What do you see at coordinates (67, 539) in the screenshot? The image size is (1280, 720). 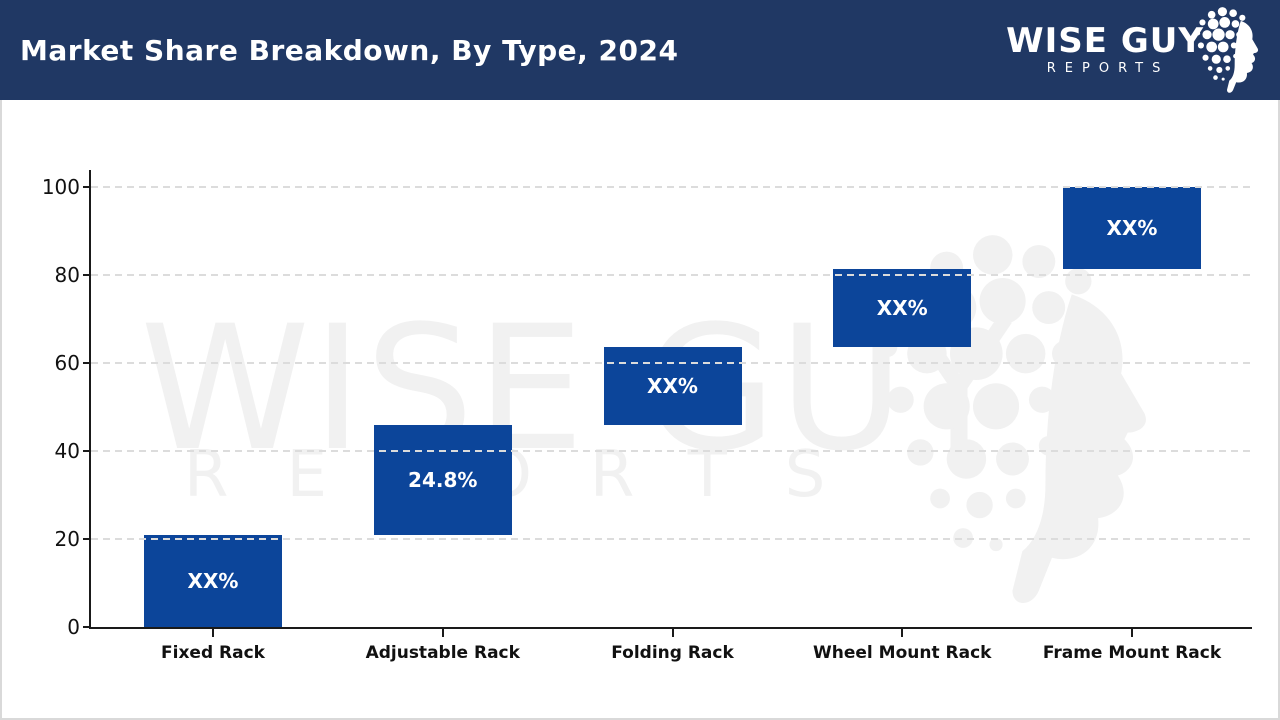 I see `y-tick-label: 20` at bounding box center [67, 539].